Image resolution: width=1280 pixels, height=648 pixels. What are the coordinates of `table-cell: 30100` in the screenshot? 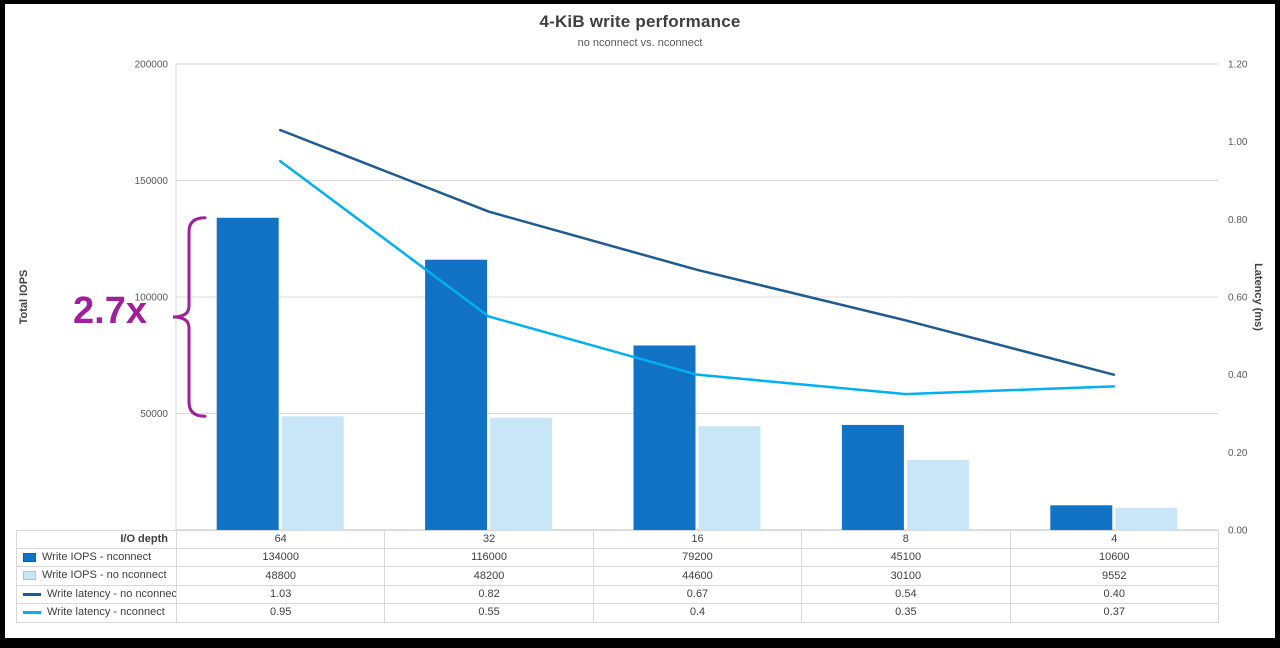 It's located at (906, 576).